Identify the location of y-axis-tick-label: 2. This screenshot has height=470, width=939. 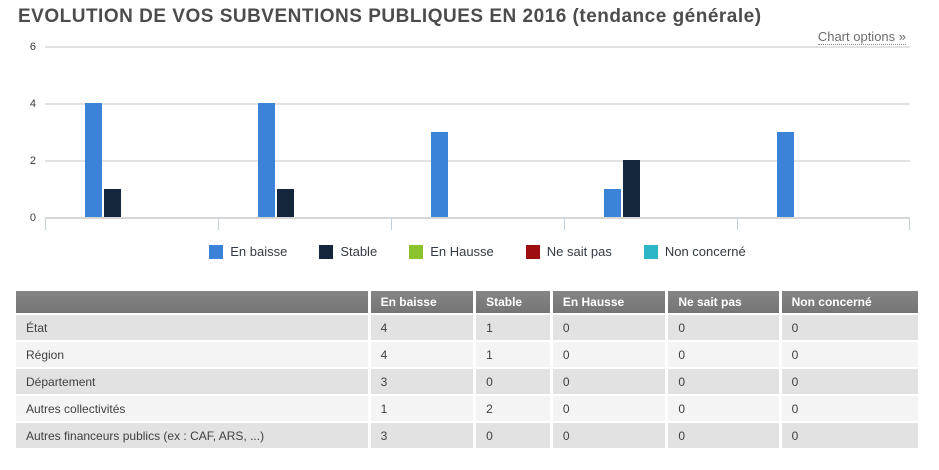
(32, 161).